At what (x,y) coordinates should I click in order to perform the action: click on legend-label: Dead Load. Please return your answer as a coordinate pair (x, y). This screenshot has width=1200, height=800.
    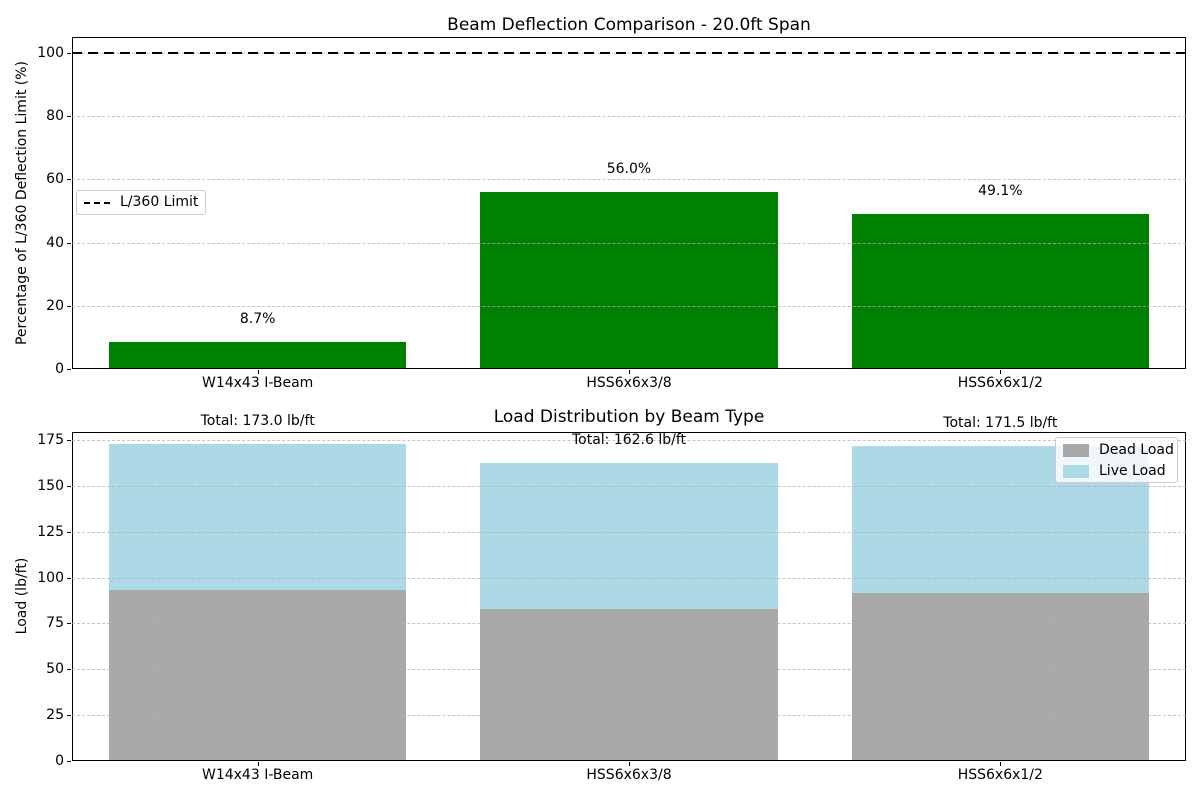
    Looking at the image, I should click on (1136, 450).